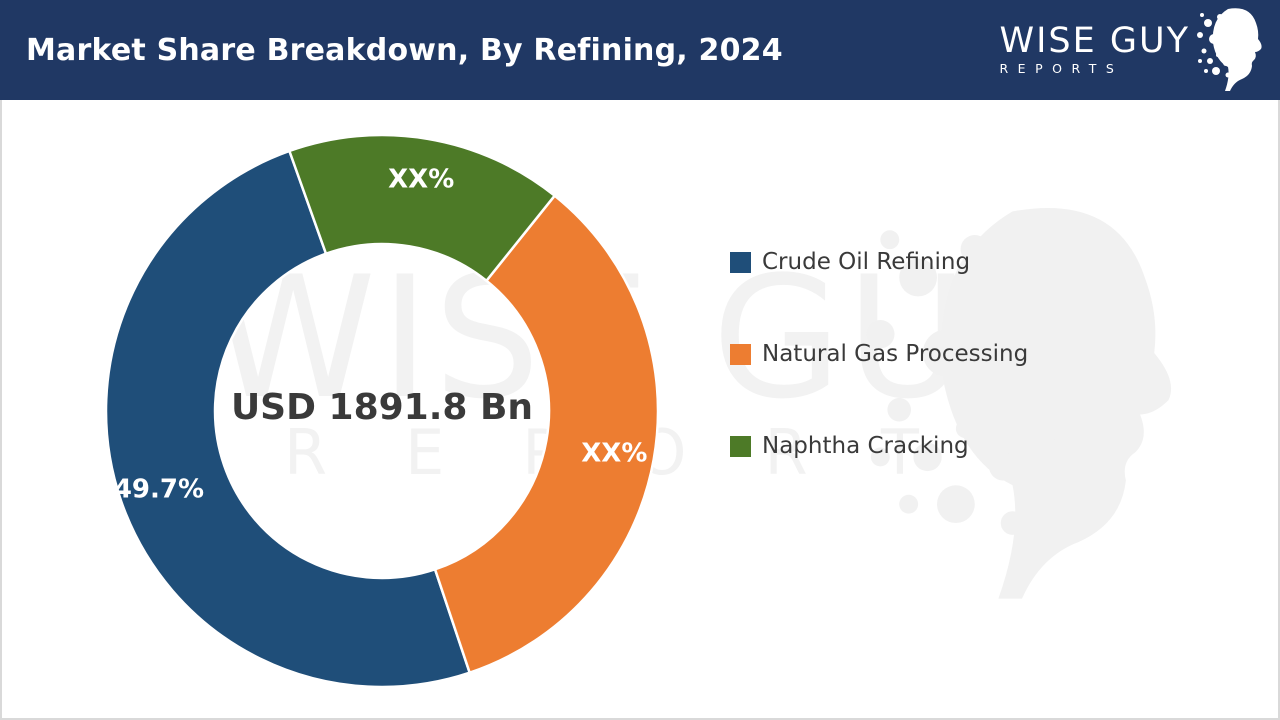  I want to click on legend-label: Crude Oil Refining, so click(866, 262).